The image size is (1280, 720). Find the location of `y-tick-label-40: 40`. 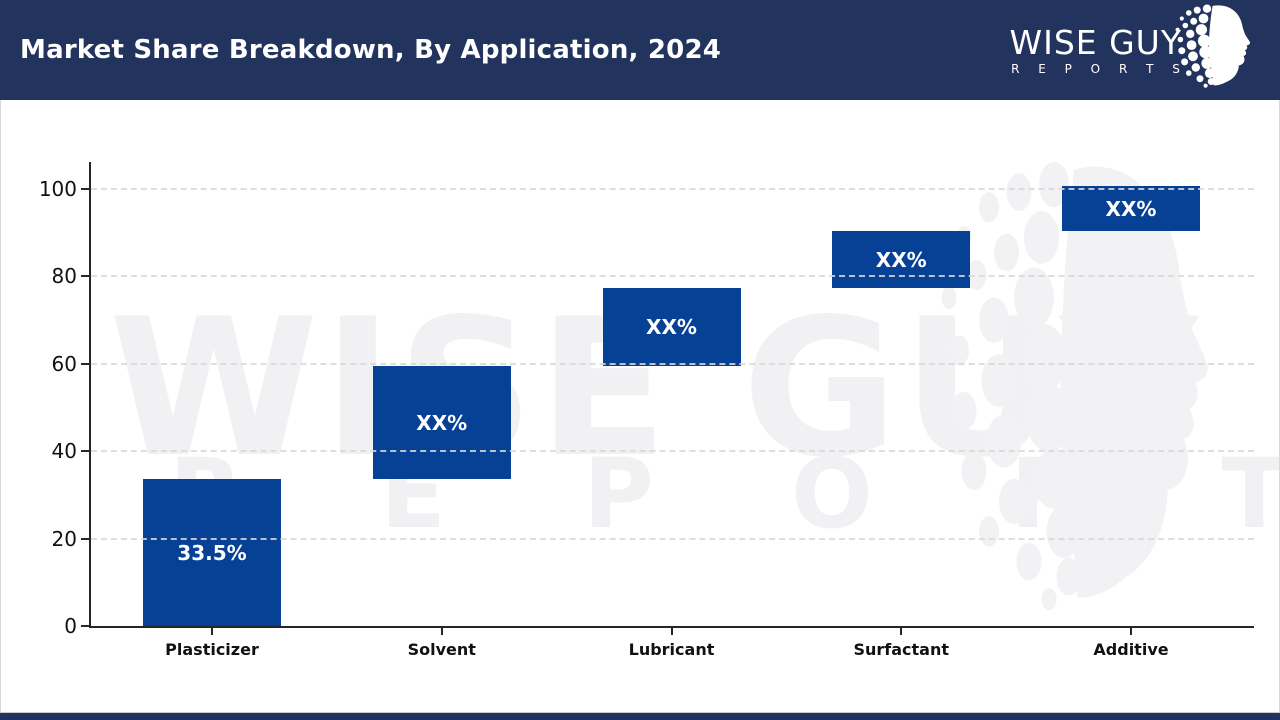

y-tick-label-40: 40 is located at coordinates (64, 451).